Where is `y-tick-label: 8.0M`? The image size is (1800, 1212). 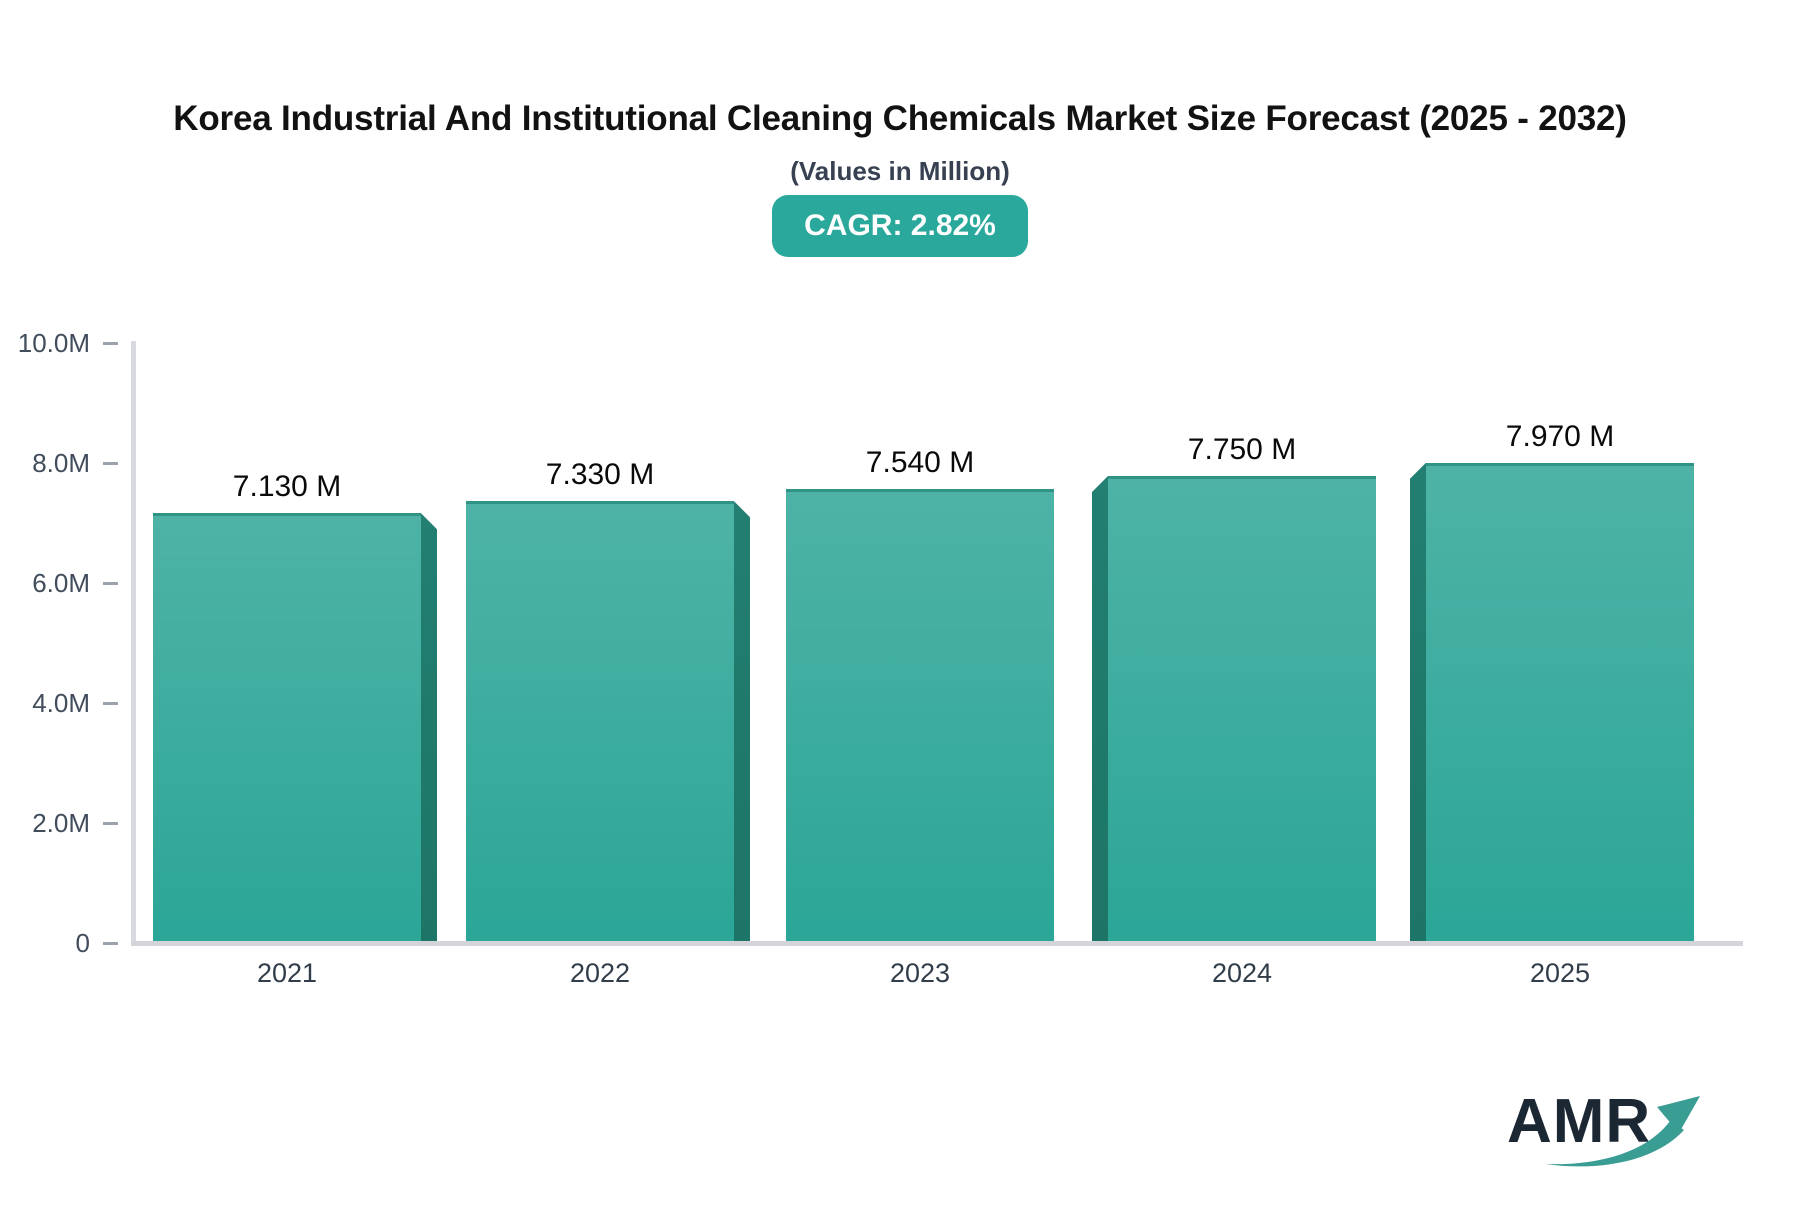 y-tick-label: 8.0M is located at coordinates (61, 463).